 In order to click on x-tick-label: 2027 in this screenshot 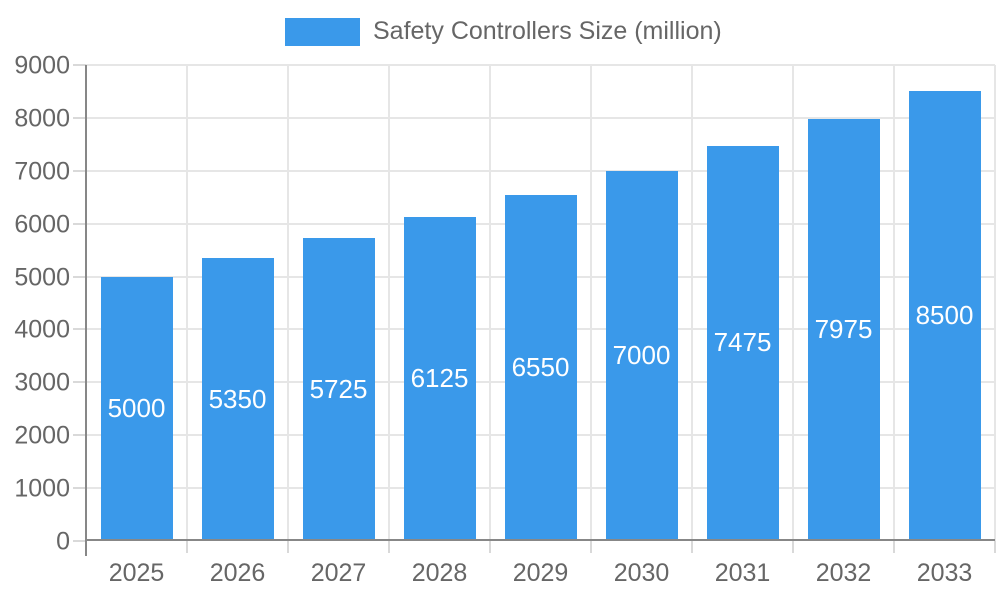, I will do `click(338, 573)`.